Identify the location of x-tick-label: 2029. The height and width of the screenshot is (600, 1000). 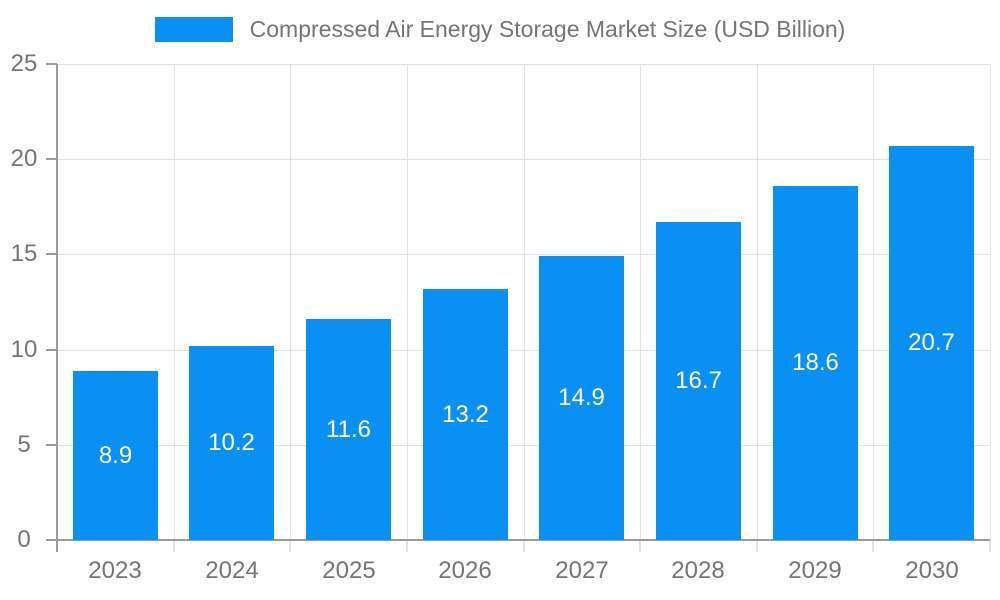
(815, 570).